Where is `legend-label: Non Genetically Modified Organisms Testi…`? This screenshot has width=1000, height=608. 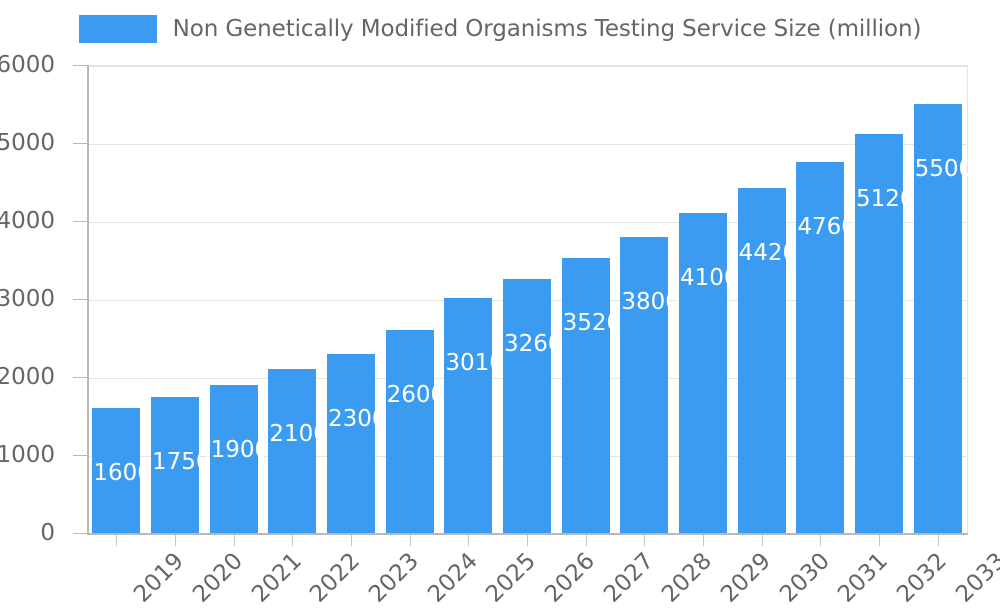
legend-label: Non Genetically Modified Organisms Testi… is located at coordinates (547, 29).